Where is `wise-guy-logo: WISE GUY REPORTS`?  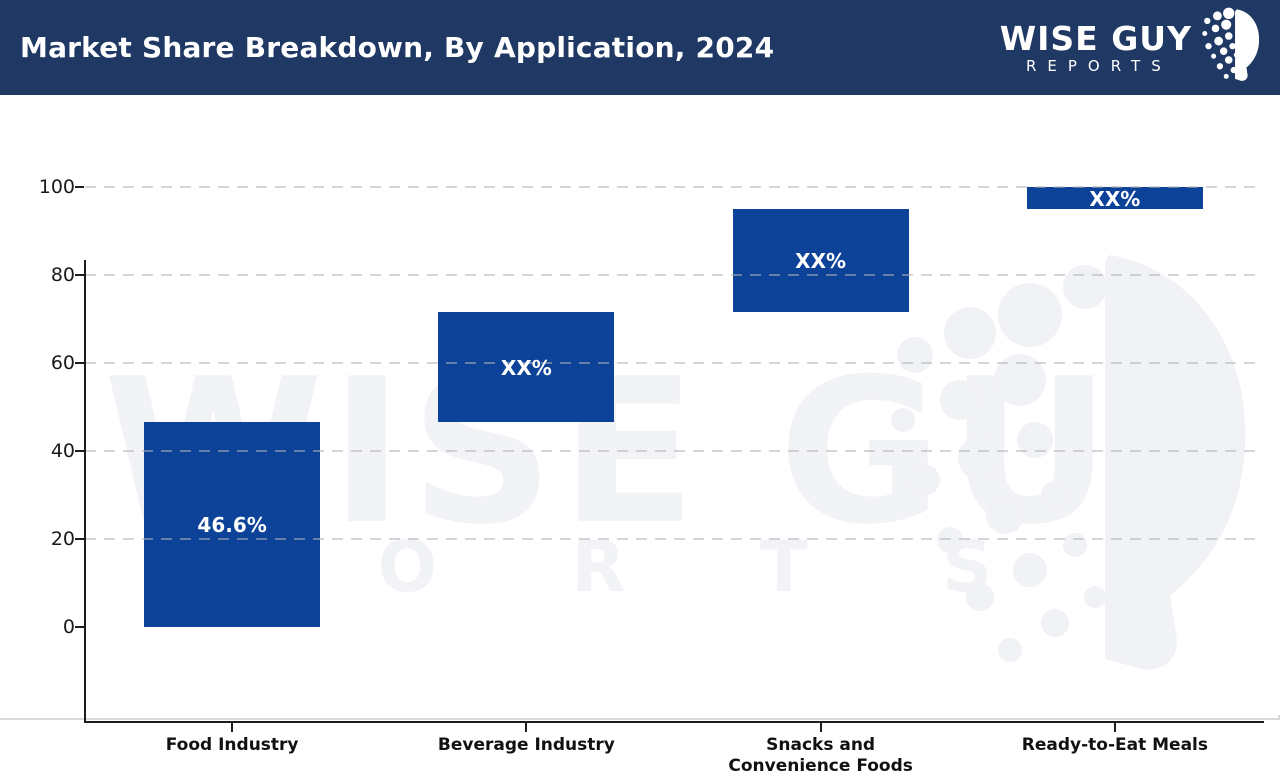
wise-guy-logo: WISE GUY REPORTS is located at coordinates (1131, 48).